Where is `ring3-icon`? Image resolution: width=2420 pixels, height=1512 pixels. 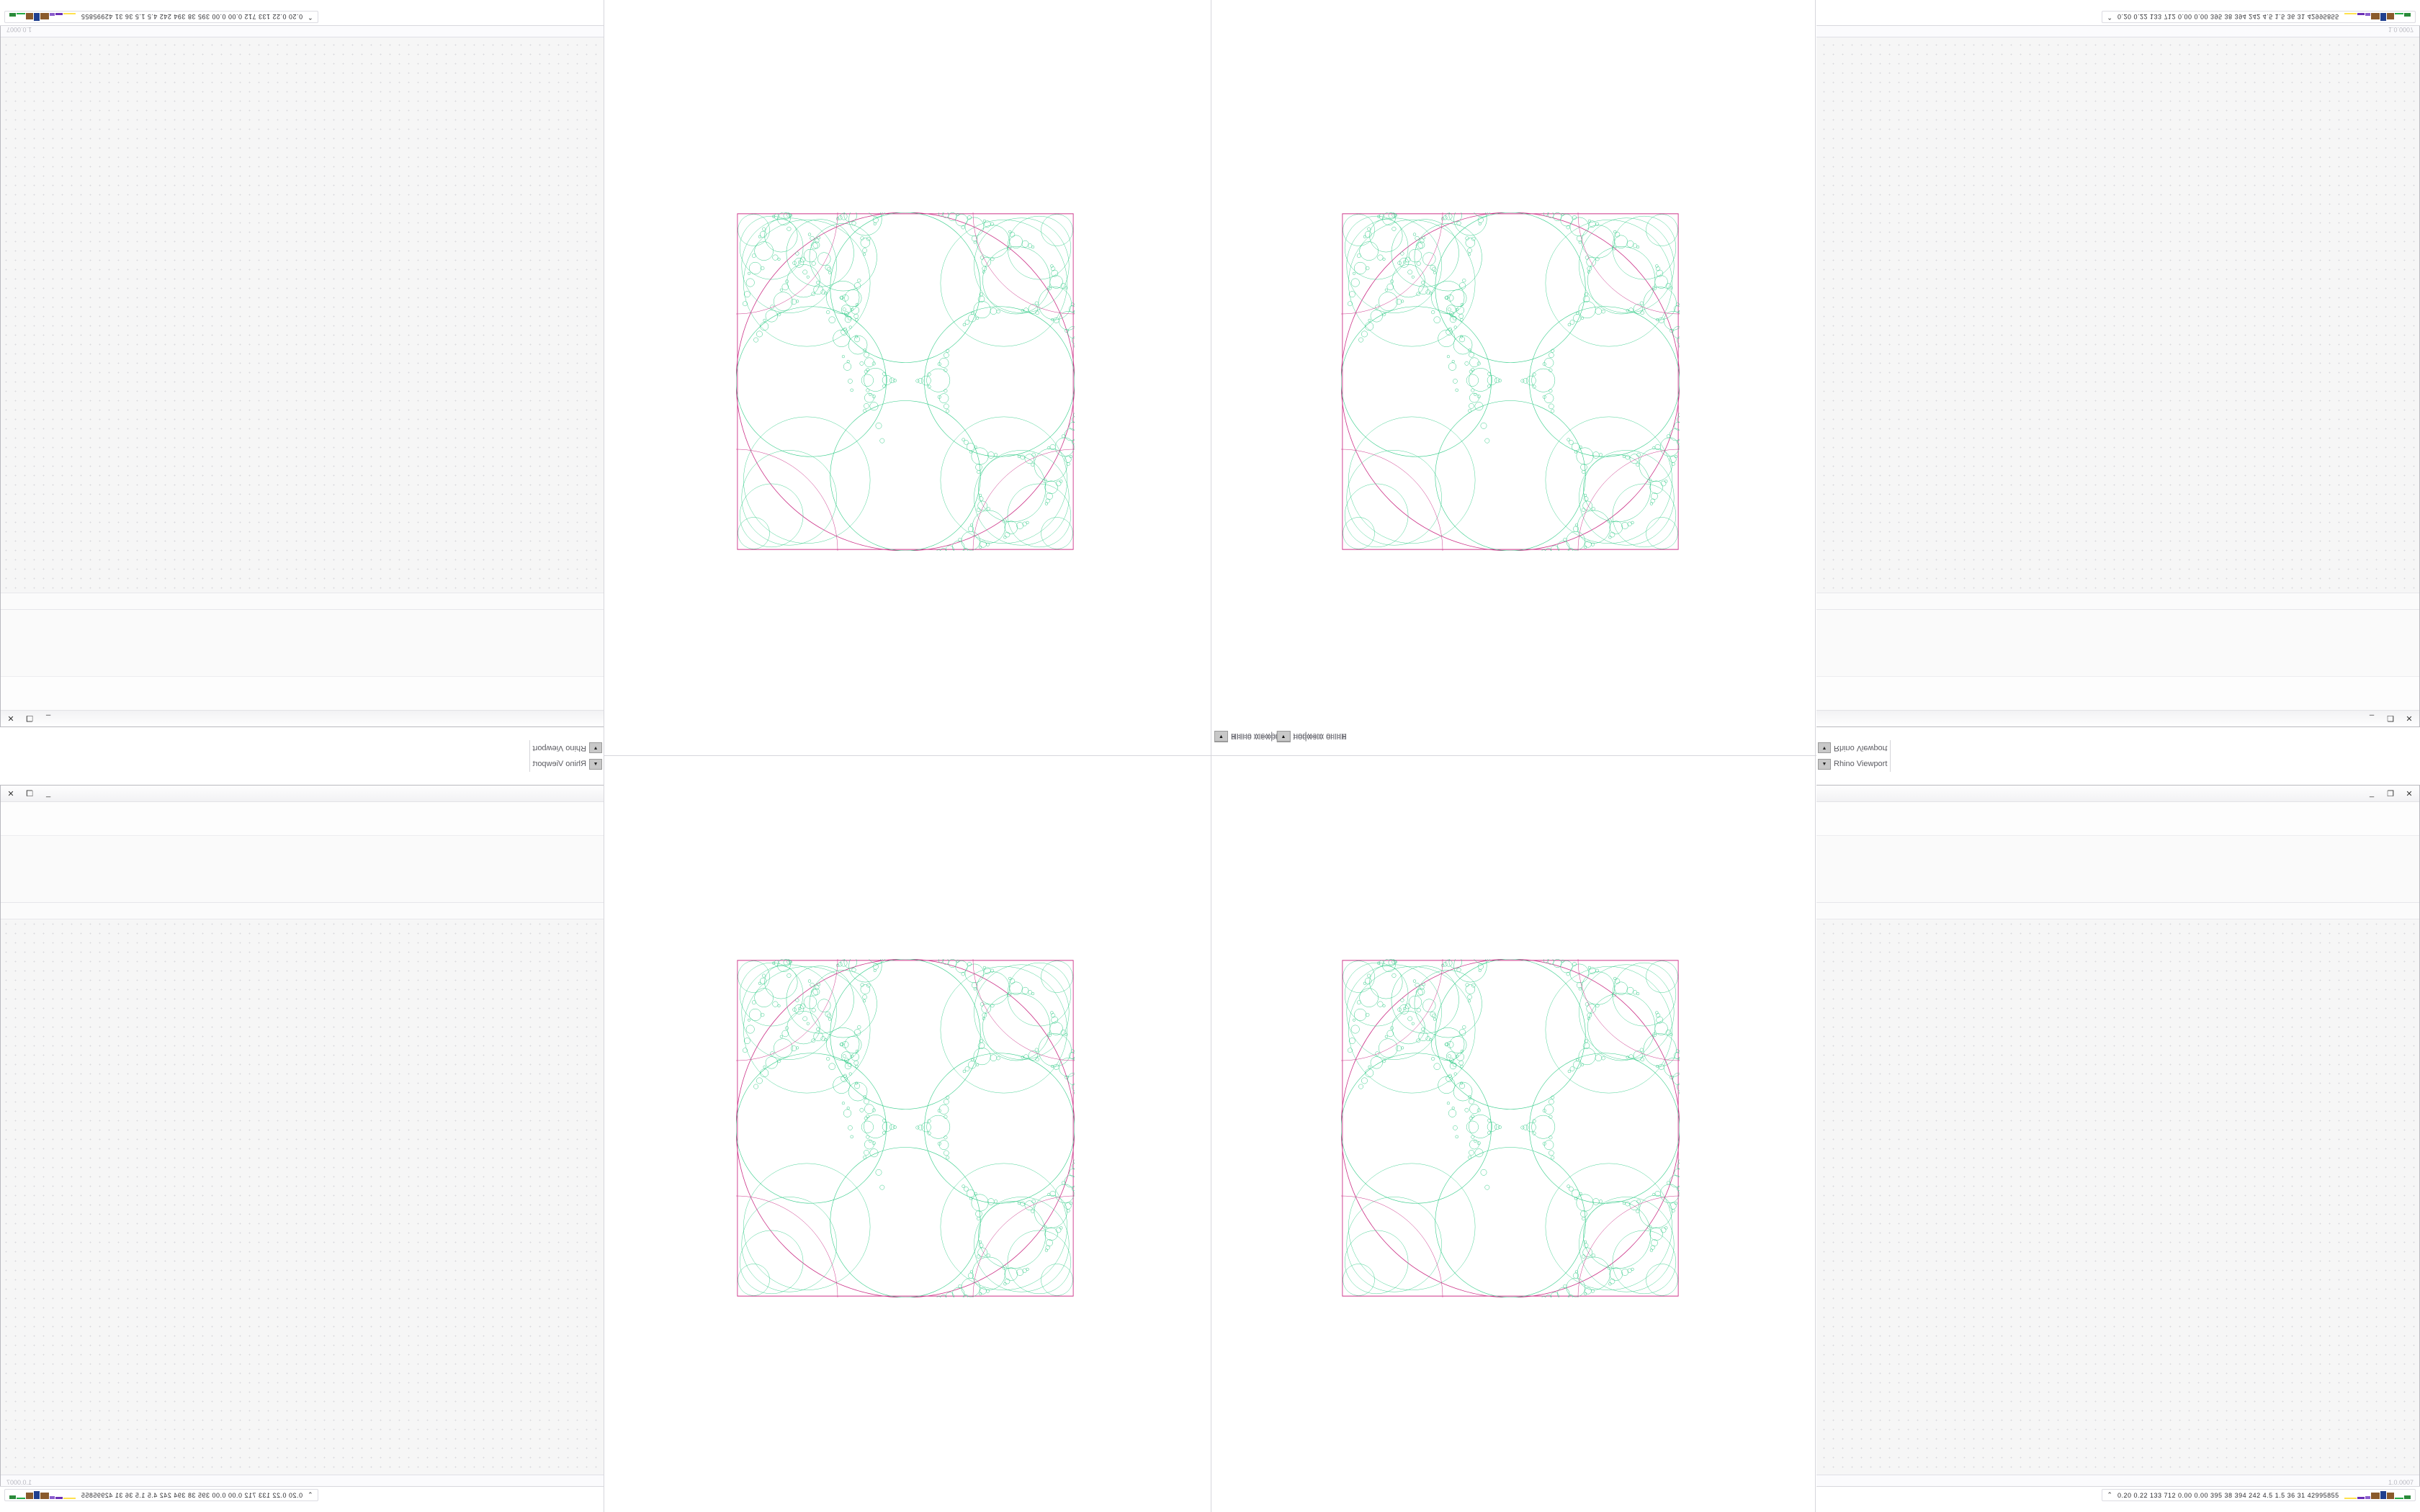 ring3-icon is located at coordinates (1294, 643).